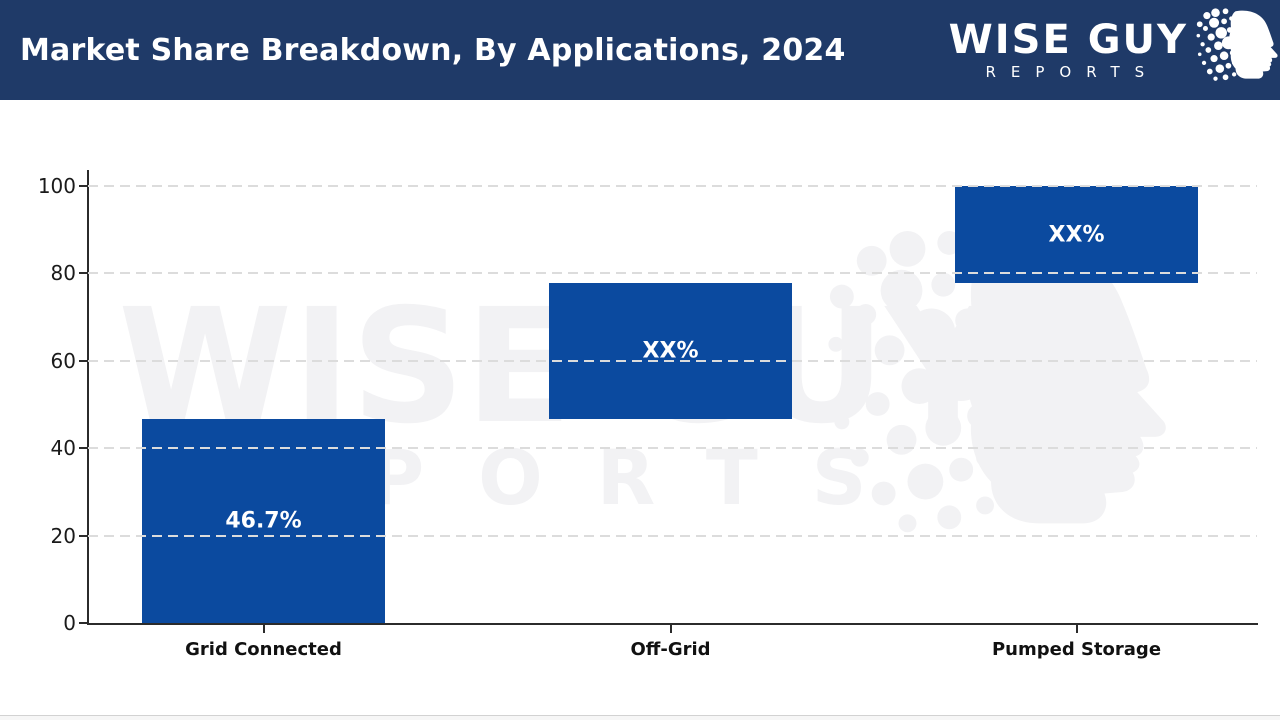 The image size is (1280, 720). Describe the element at coordinates (640, 717) in the screenshot. I see `footer-divider` at that location.